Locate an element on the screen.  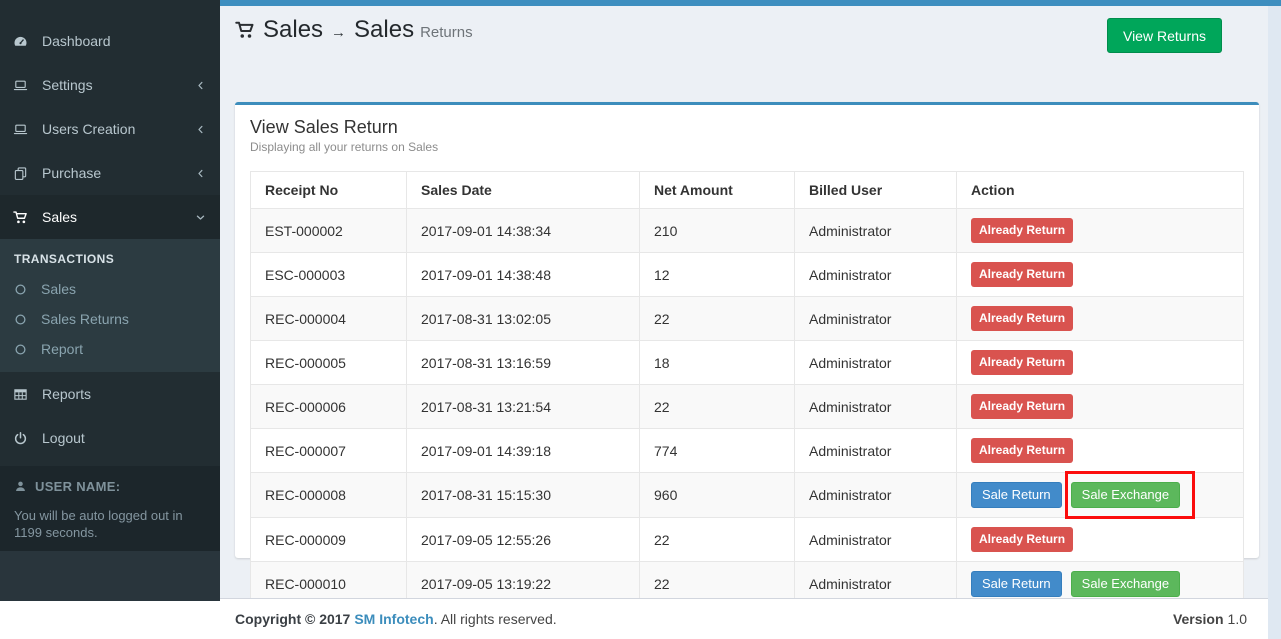
cell-sales-date: 2017-09-01 14:38:34 is located at coordinates (523, 230).